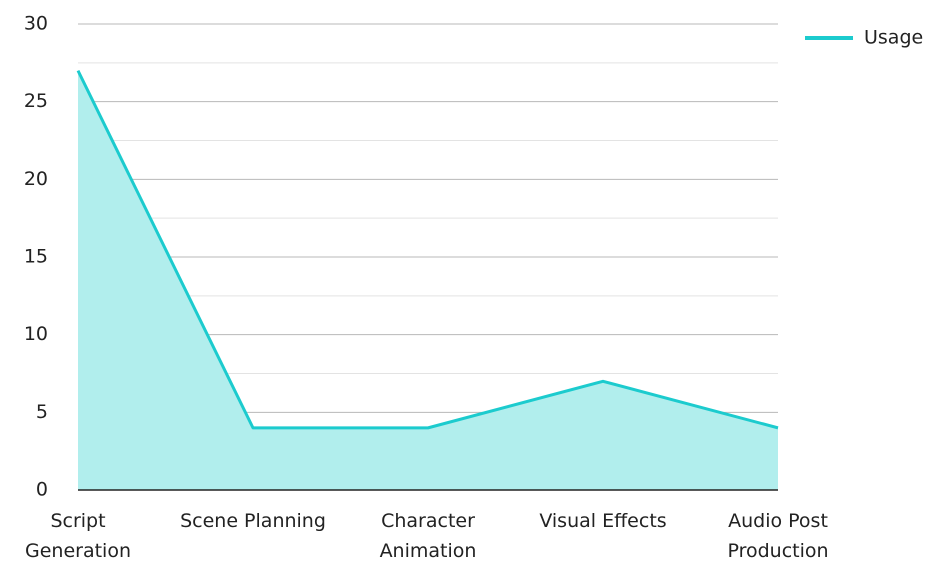 The image size is (939, 564). Describe the element at coordinates (36, 24) in the screenshot. I see `y-tick-label: 30` at that location.